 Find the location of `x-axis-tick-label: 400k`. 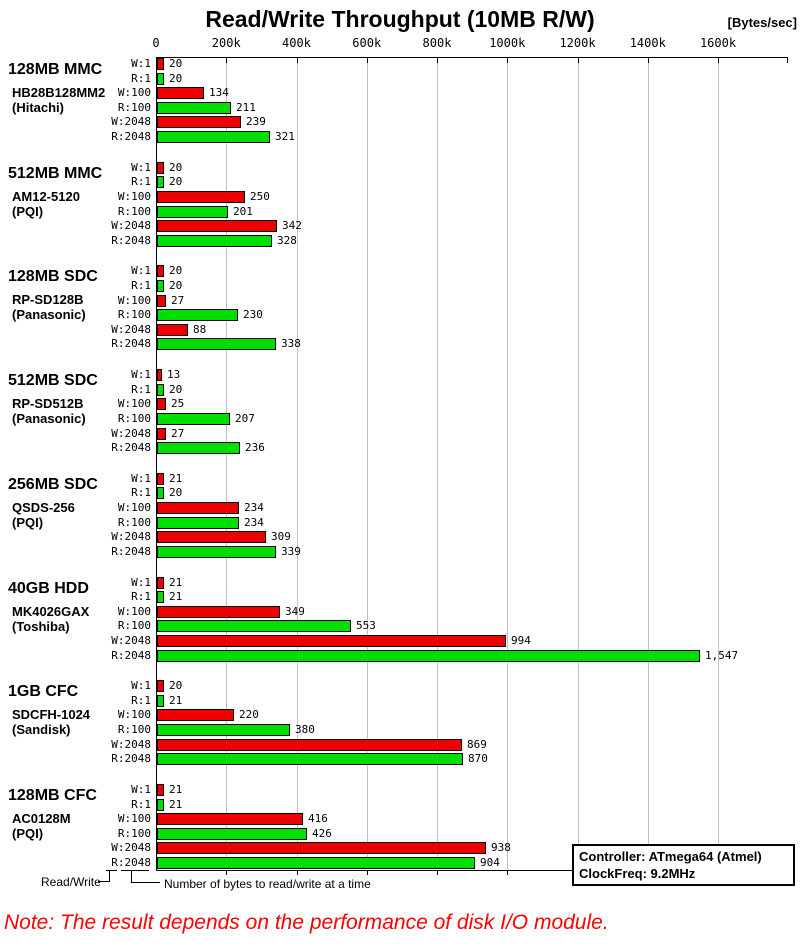

x-axis-tick-label: 400k is located at coordinates (296, 43).